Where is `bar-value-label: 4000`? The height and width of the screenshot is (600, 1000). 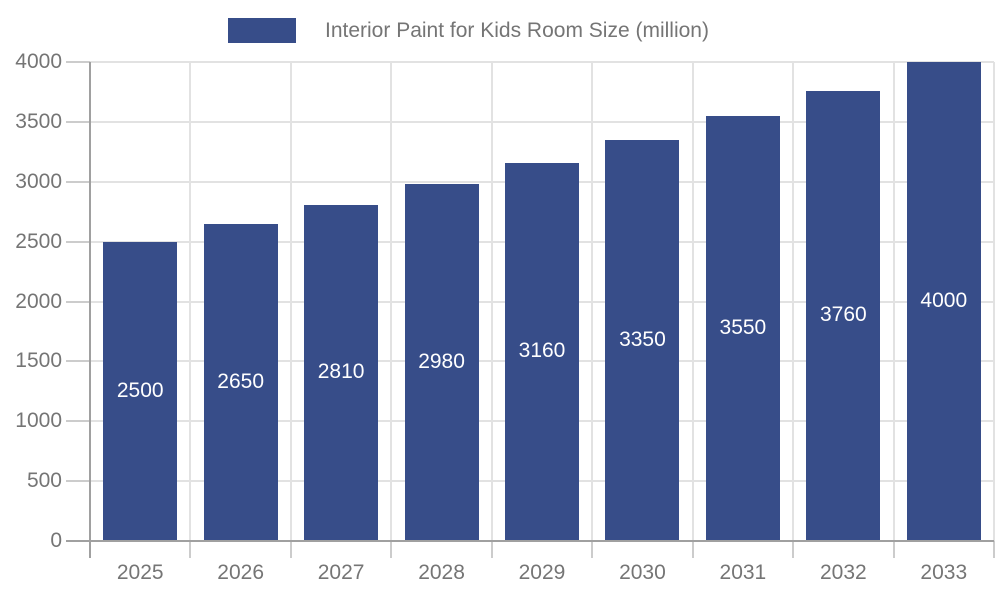
bar-value-label: 4000 is located at coordinates (944, 300).